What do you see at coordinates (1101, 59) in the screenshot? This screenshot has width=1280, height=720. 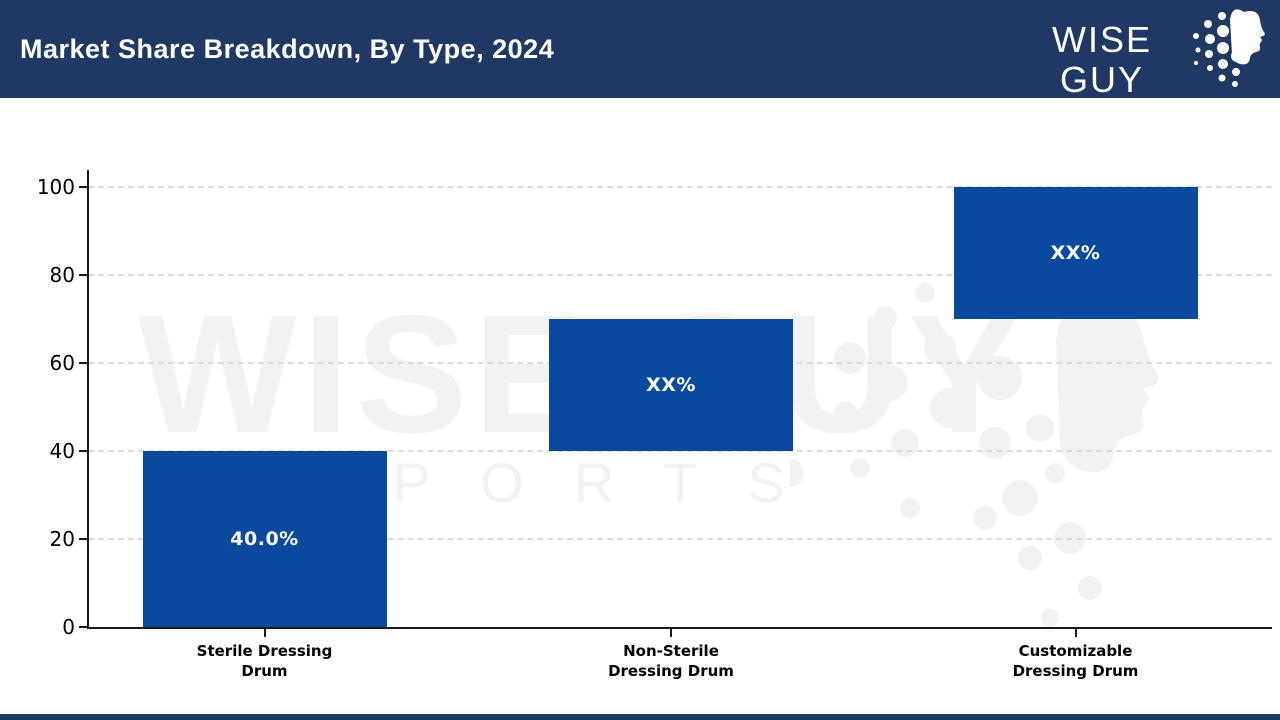 I see `logo-wiseguy-text: WISE GUY` at bounding box center [1101, 59].